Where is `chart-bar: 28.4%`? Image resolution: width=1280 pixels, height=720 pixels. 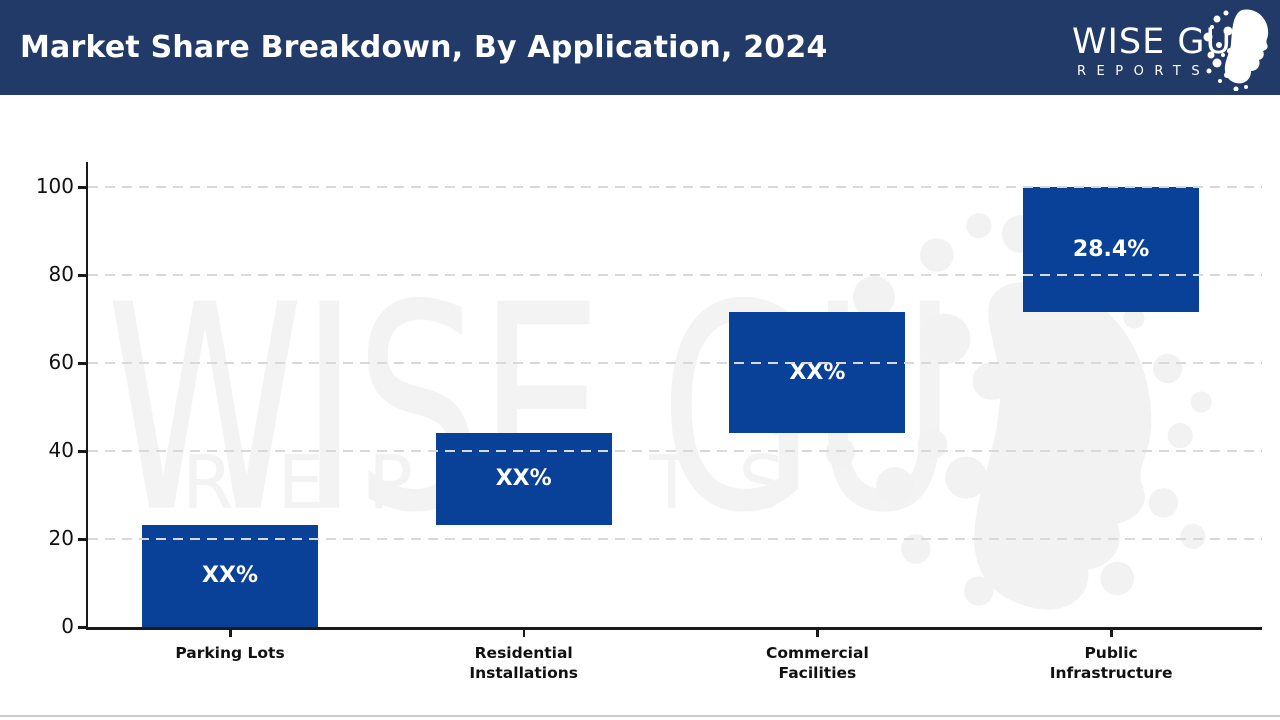
chart-bar: 28.4% is located at coordinates (1111, 249).